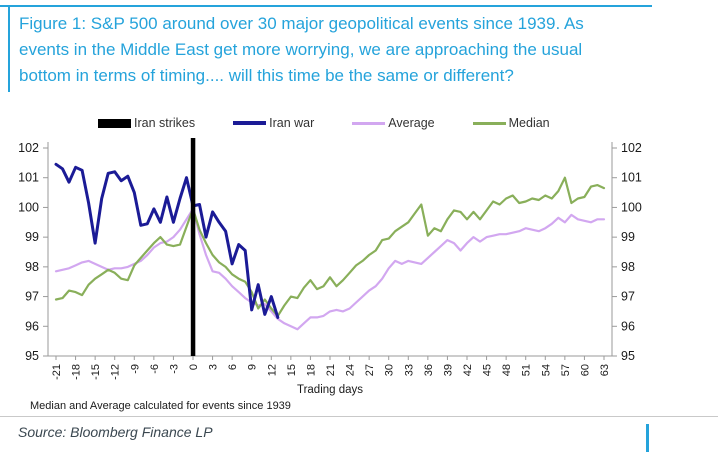 The width and height of the screenshot is (718, 452). What do you see at coordinates (32, 267) in the screenshot?
I see `y-tick-label-left: 98` at bounding box center [32, 267].